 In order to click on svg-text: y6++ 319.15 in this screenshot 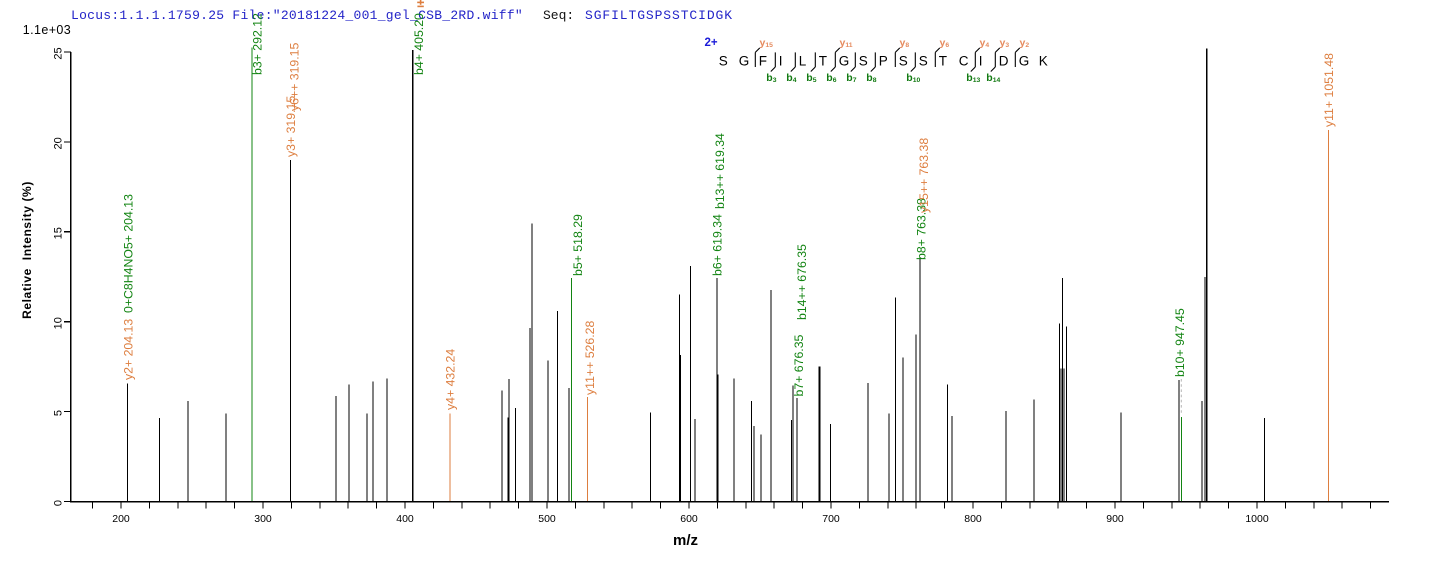, I will do `click(295, 76)`.